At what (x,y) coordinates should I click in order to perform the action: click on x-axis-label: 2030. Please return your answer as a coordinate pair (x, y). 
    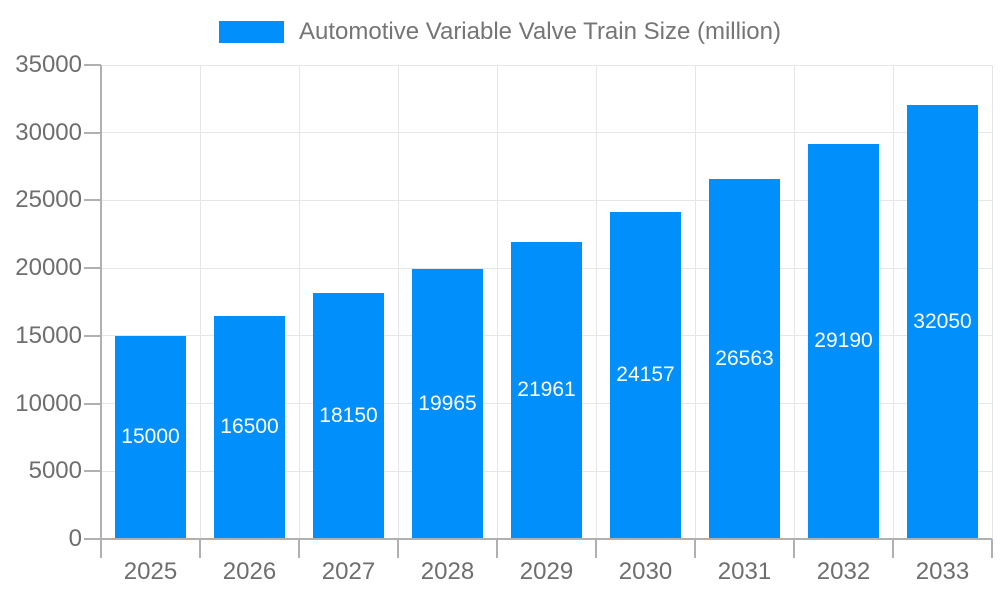
    Looking at the image, I should click on (645, 571).